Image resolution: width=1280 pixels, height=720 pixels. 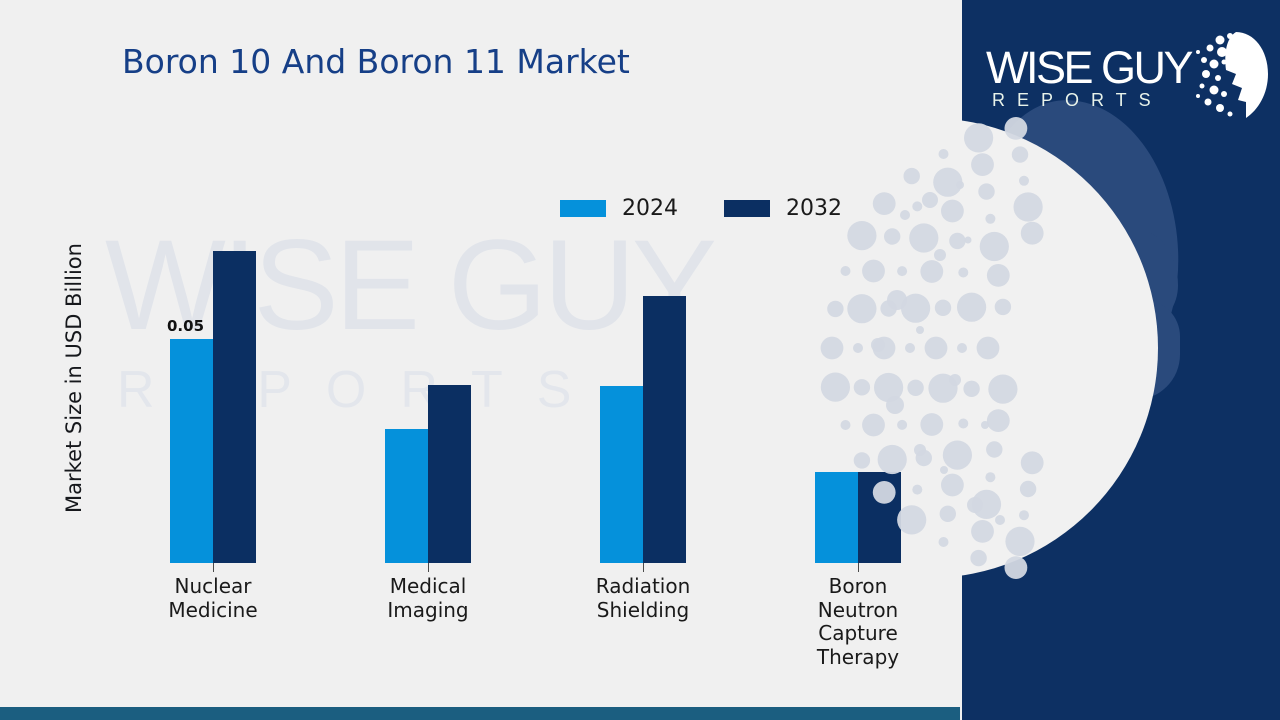 I want to click on legend-swatch-2024-icon, so click(x=583, y=208).